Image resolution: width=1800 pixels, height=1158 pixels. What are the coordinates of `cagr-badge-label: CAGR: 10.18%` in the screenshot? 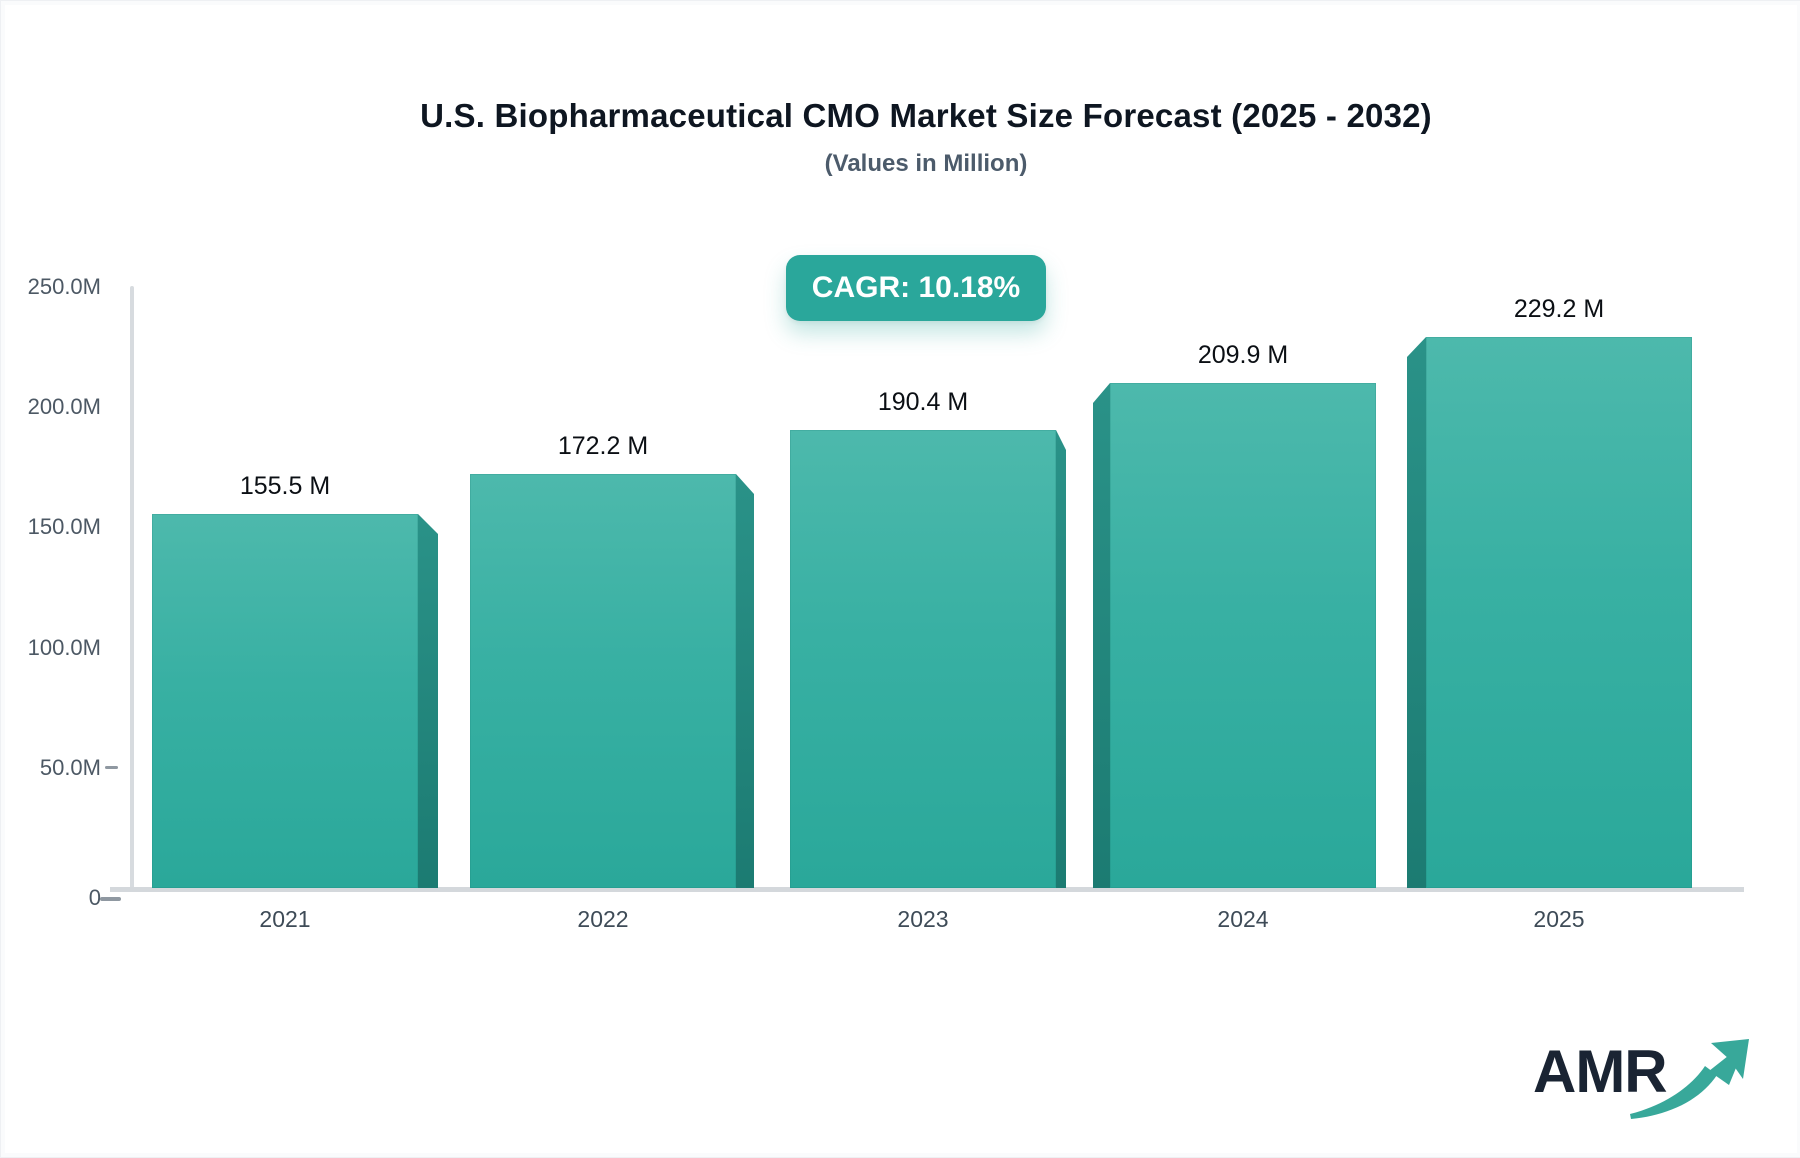 It's located at (916, 287).